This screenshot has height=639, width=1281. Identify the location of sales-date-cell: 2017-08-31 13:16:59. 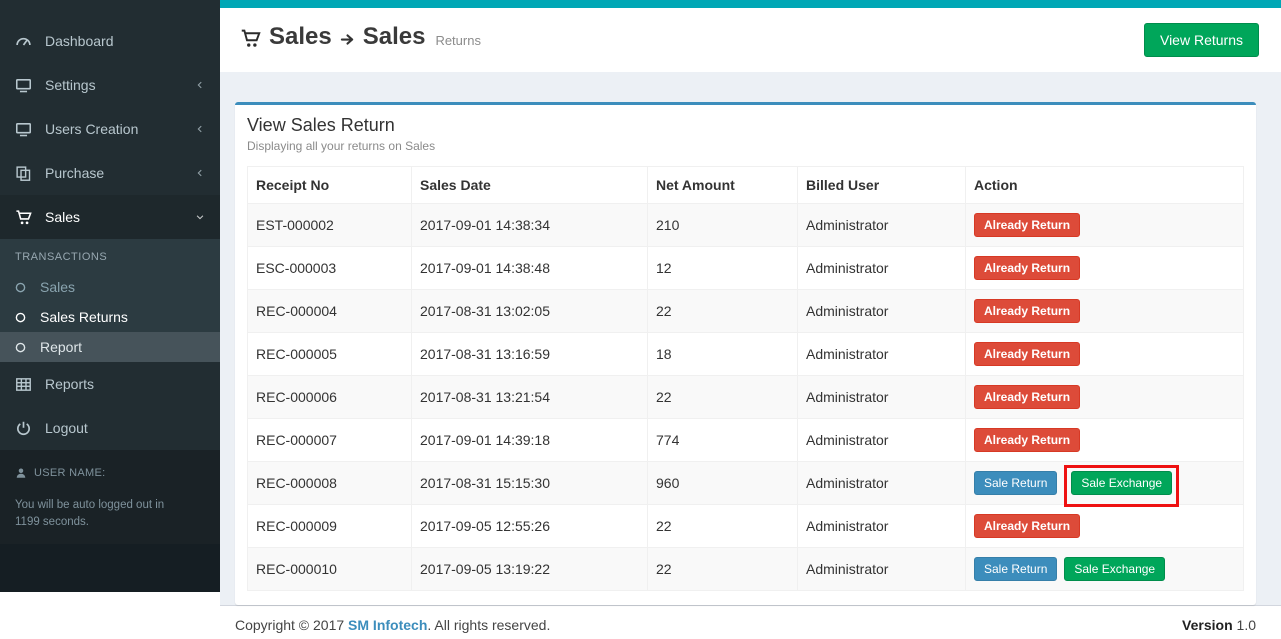
(529, 354).